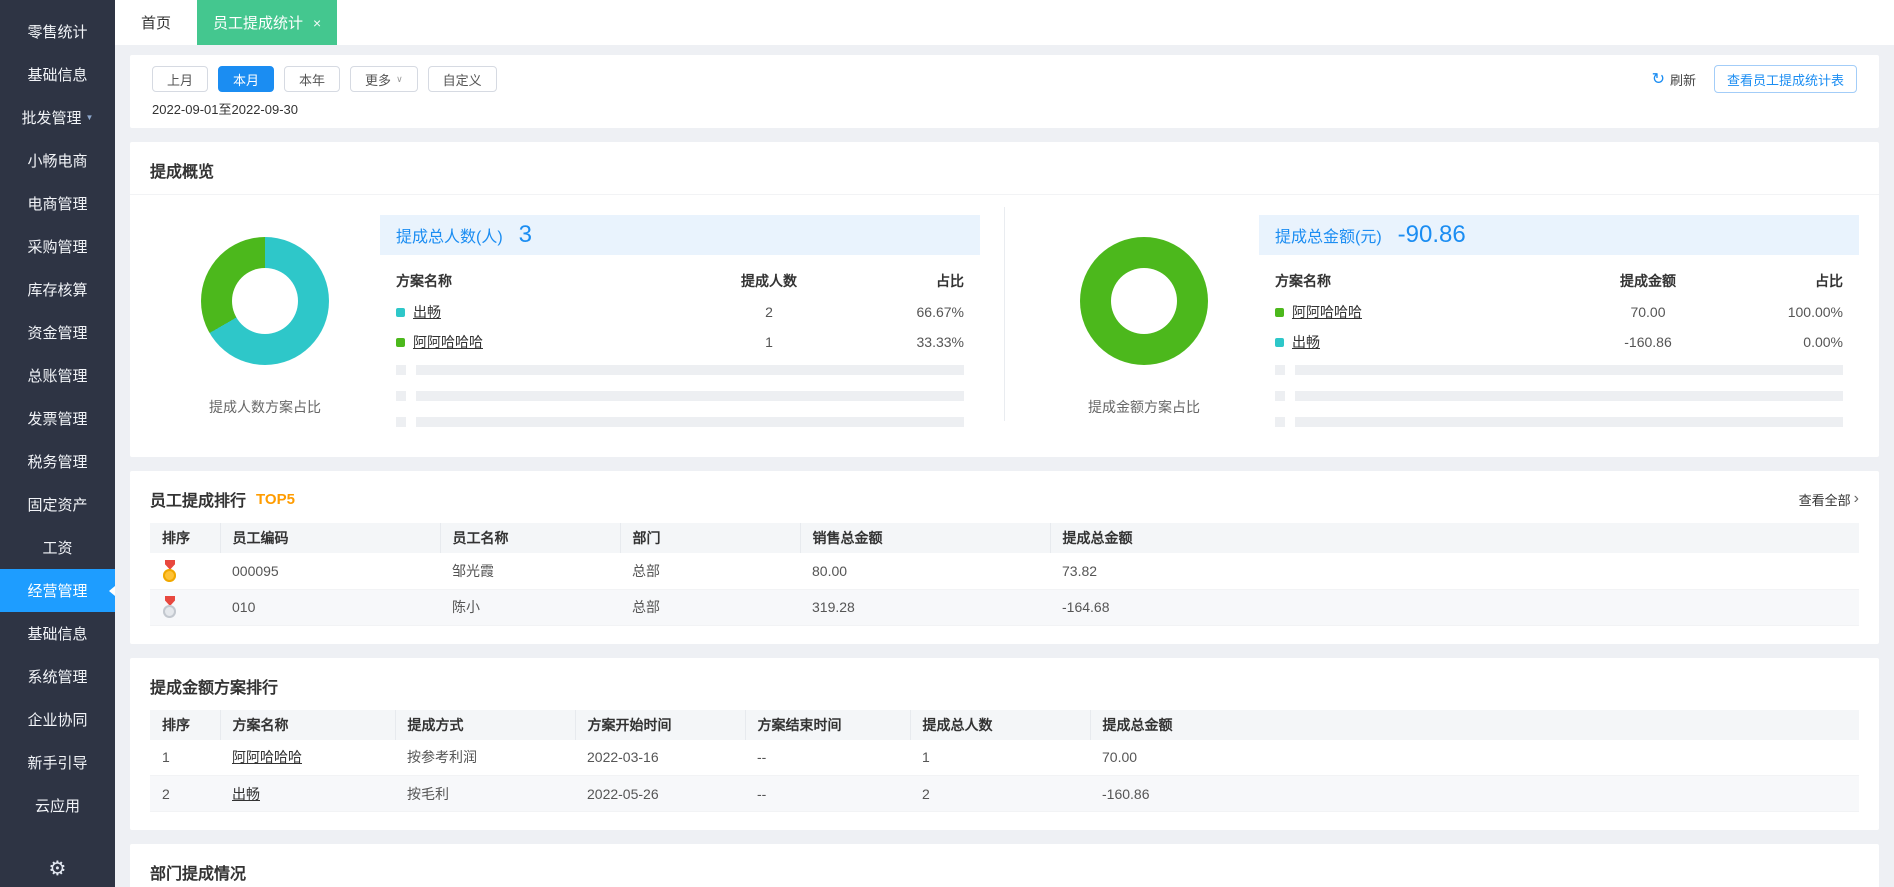 The height and width of the screenshot is (887, 1894). What do you see at coordinates (680, 312) in the screenshot?
I see `legend-row: 出畅 2 66.67%` at bounding box center [680, 312].